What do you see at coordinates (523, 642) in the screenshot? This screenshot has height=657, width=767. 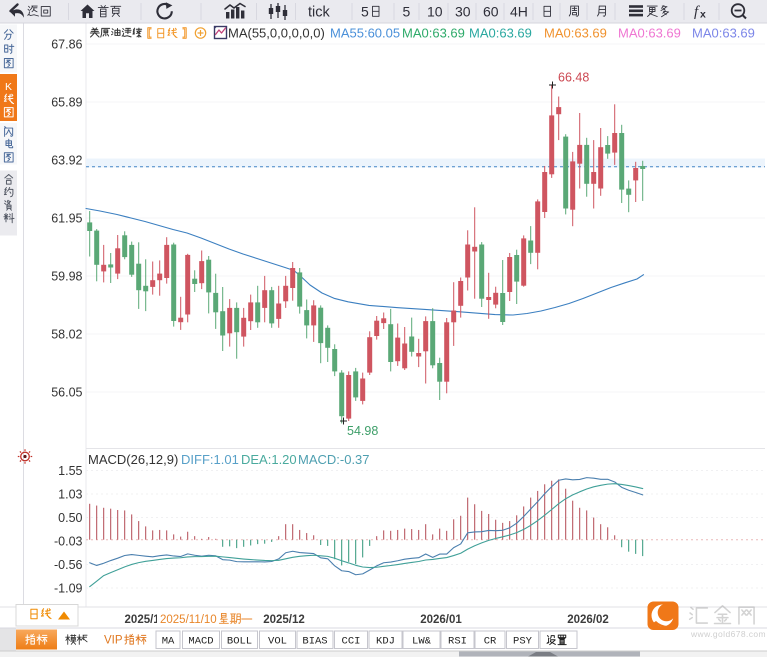 I see `svg-text: PSY` at bounding box center [523, 642].